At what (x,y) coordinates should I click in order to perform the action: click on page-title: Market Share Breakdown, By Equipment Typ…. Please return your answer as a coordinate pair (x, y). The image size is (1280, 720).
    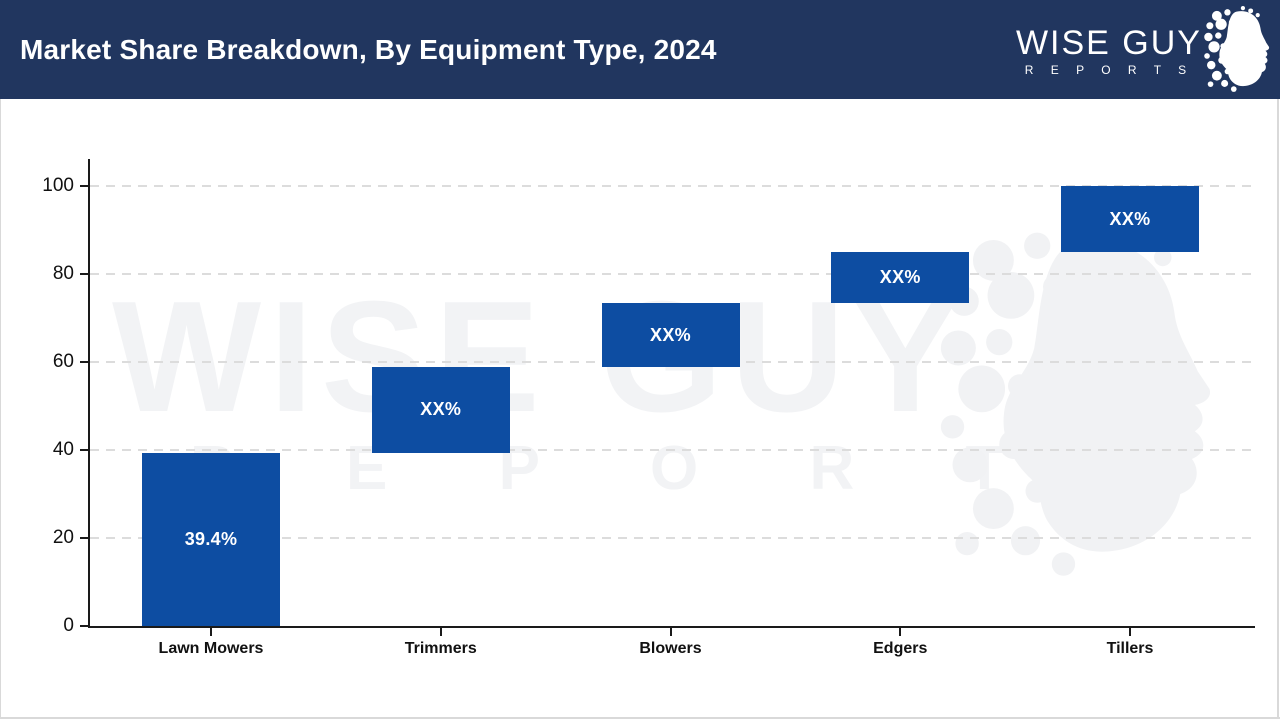
    Looking at the image, I should click on (368, 49).